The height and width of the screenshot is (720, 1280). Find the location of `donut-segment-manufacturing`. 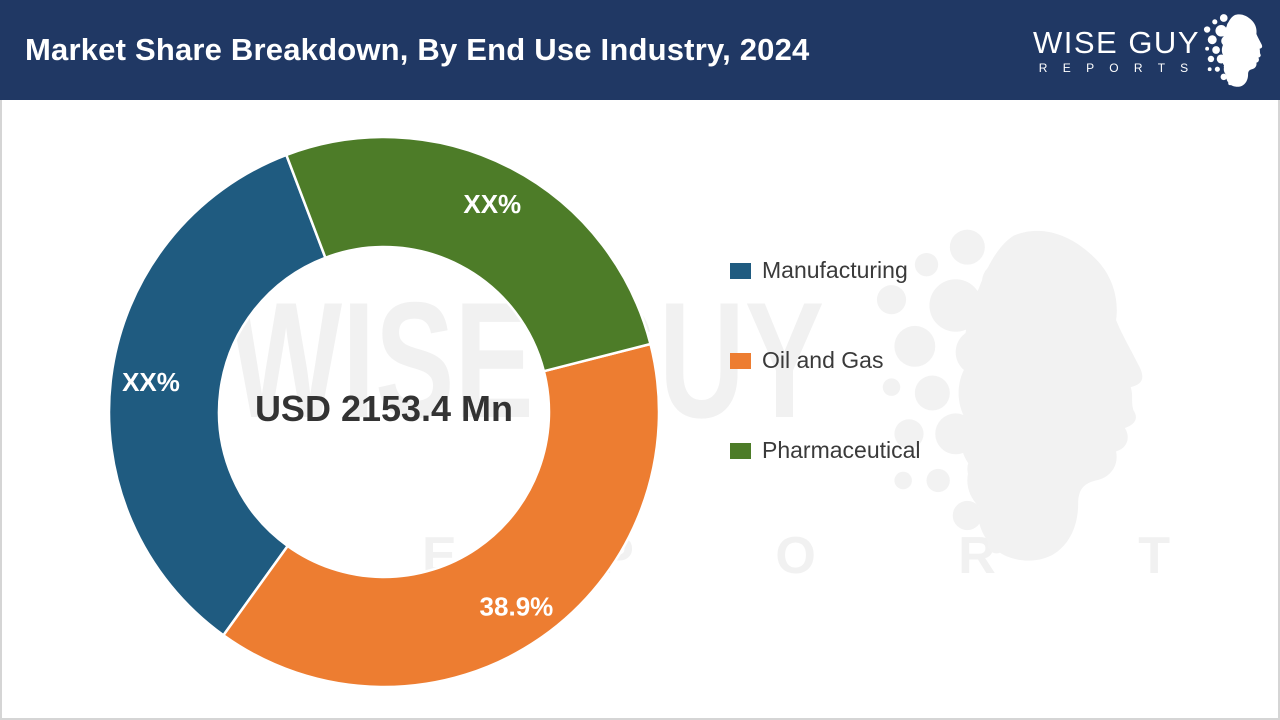

donut-segment-manufacturing is located at coordinates (217, 395).